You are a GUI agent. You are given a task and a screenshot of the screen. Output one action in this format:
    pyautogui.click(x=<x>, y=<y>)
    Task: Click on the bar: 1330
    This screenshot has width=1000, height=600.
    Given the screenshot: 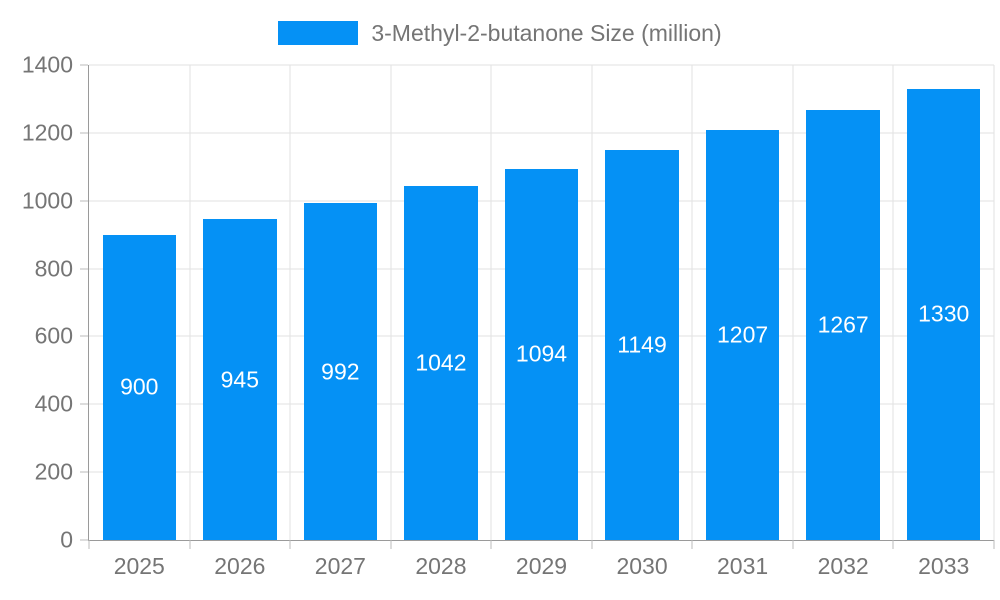 What is the action you would take?
    pyautogui.click(x=944, y=314)
    